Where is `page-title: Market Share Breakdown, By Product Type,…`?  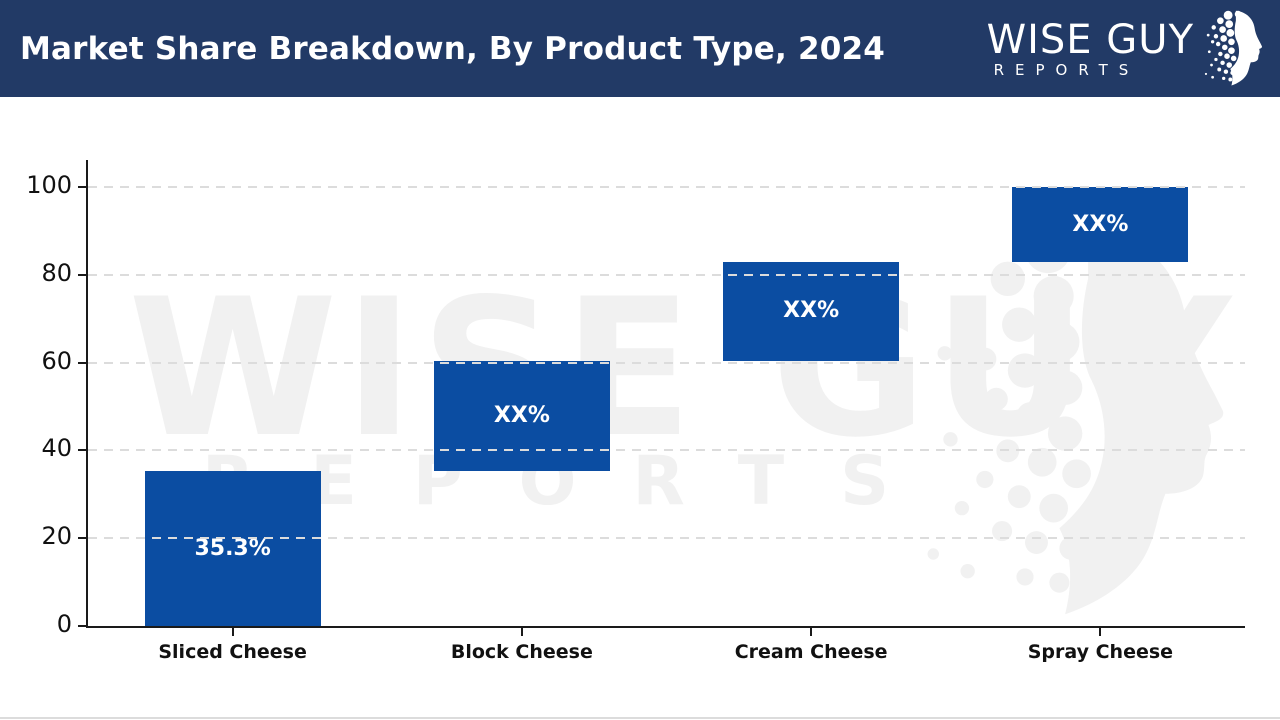
page-title: Market Share Breakdown, By Product Type,… is located at coordinates (453, 48).